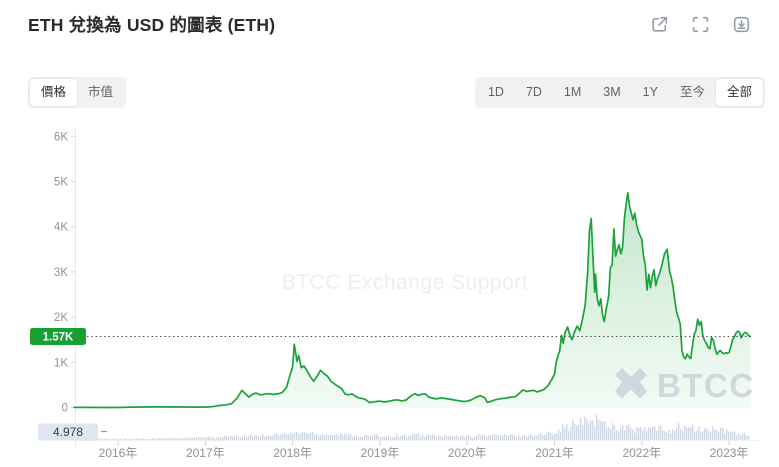 The width and height of the screenshot is (779, 467). Describe the element at coordinates (417, 427) in the screenshot. I see `volume-bars` at that location.